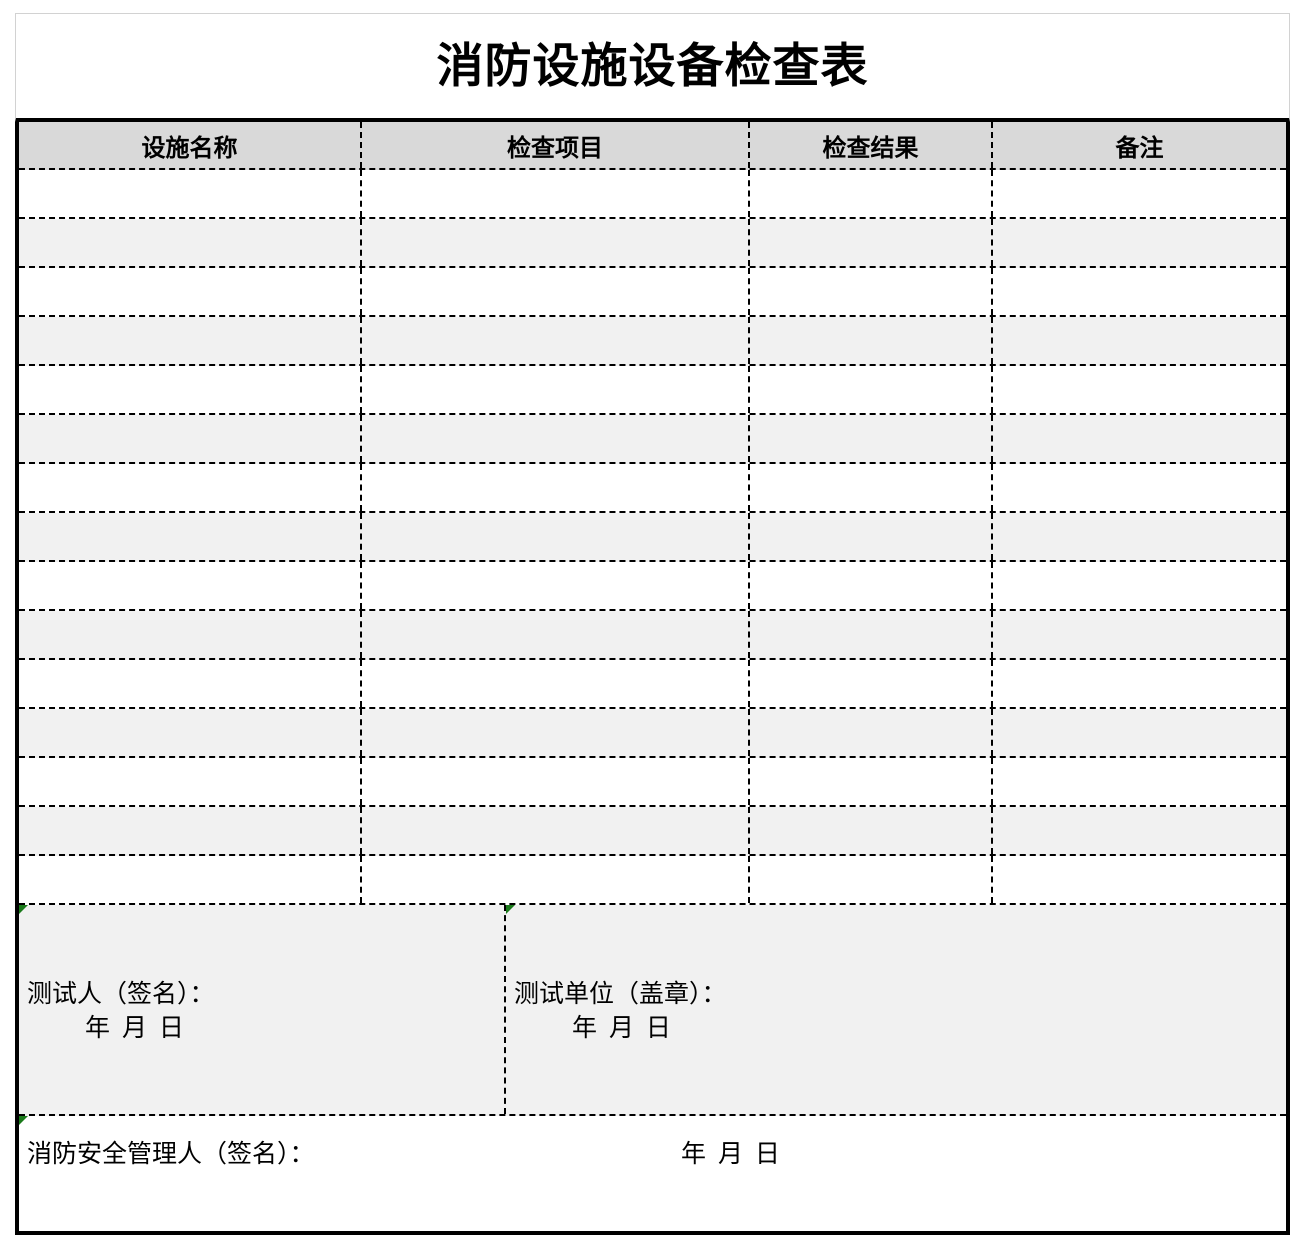  Describe the element at coordinates (555, 147) in the screenshot. I see `column-header-label: 检查项目` at that location.